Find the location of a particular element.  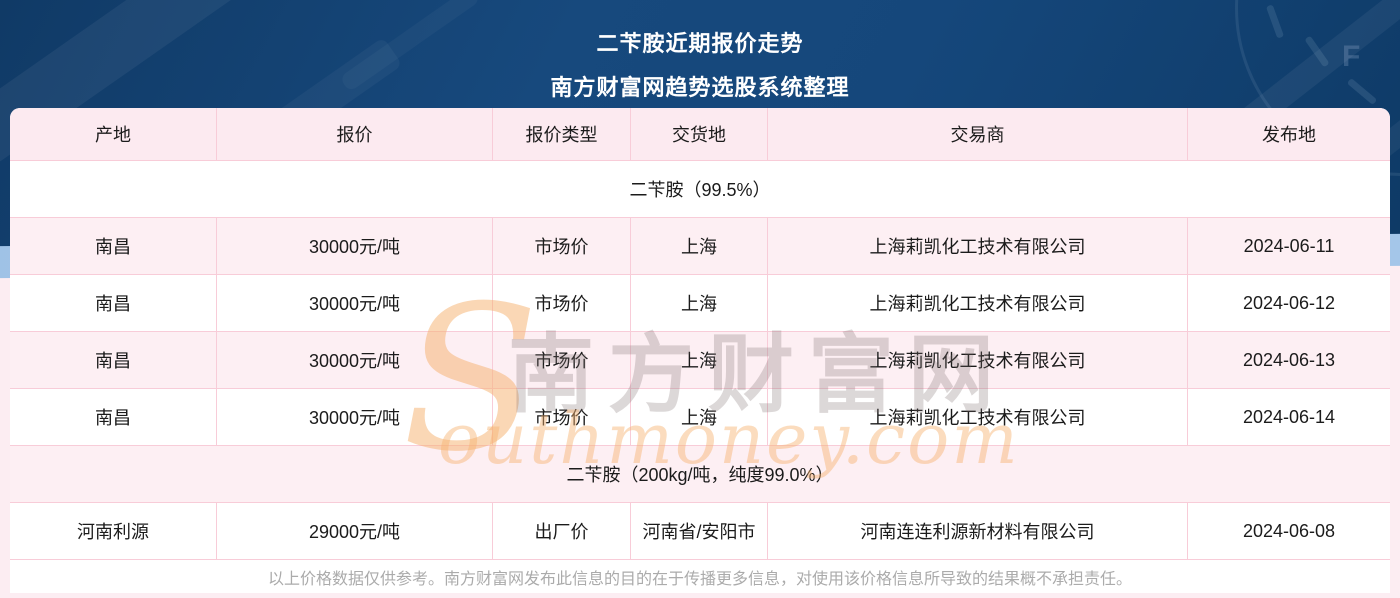

col-header-publish-date: 发布地 is located at coordinates (1288, 134).